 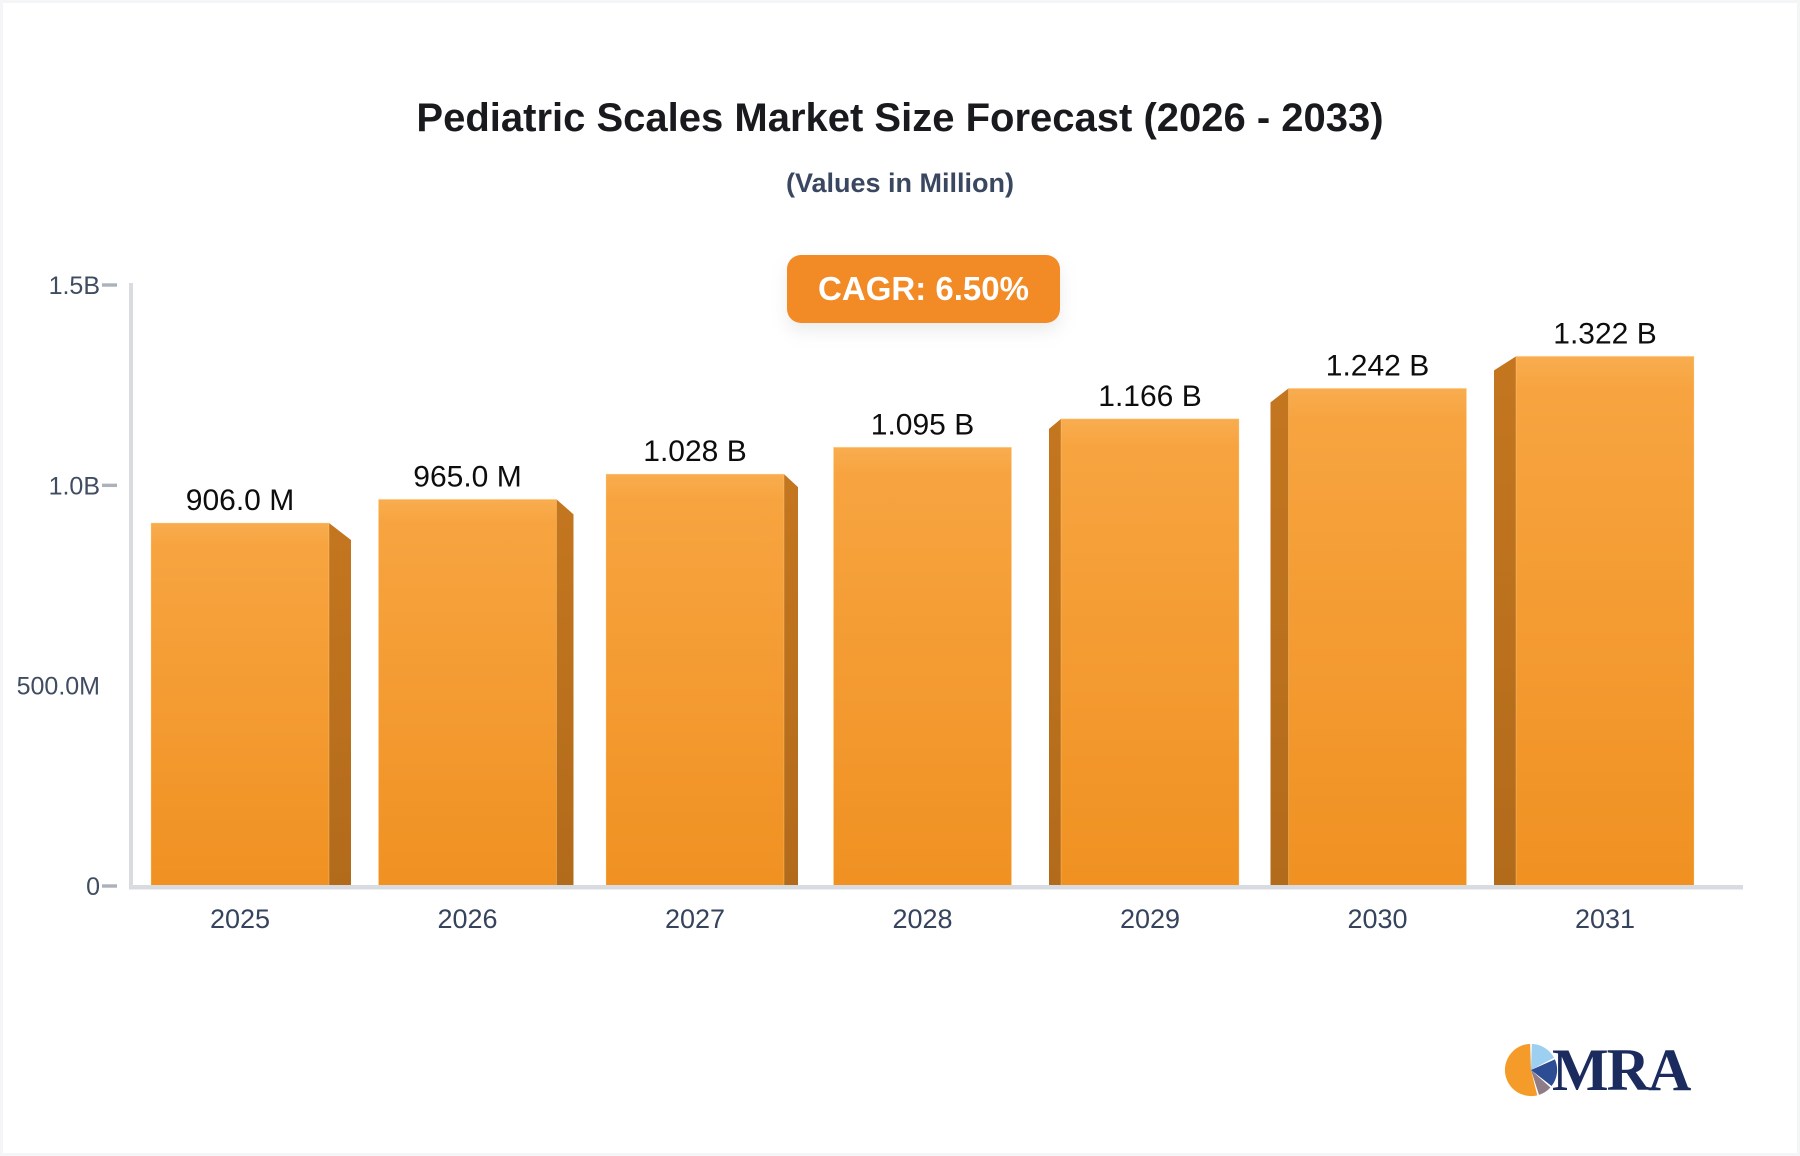 What do you see at coordinates (467, 692) in the screenshot?
I see `bar-2026` at bounding box center [467, 692].